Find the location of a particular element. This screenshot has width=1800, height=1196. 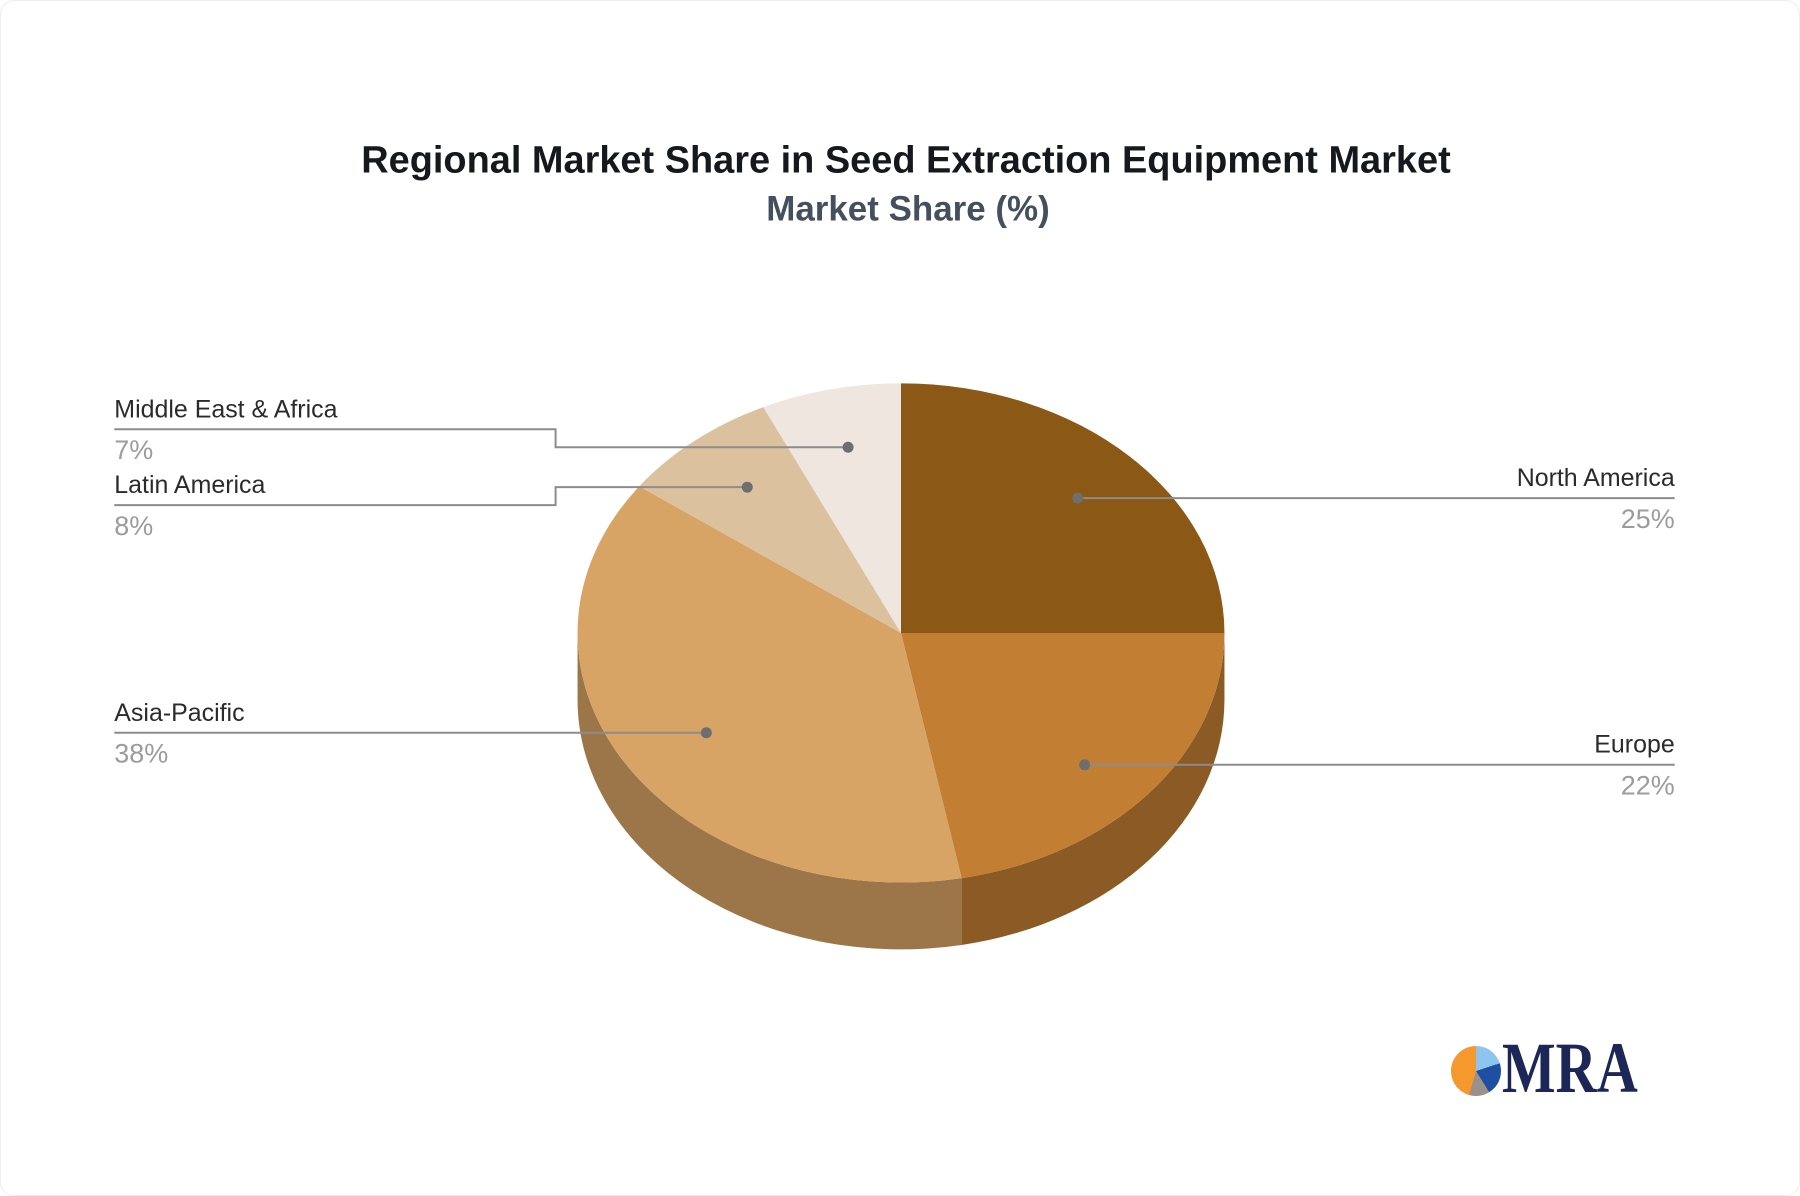

pie-slice-north-america is located at coordinates (1062, 508).